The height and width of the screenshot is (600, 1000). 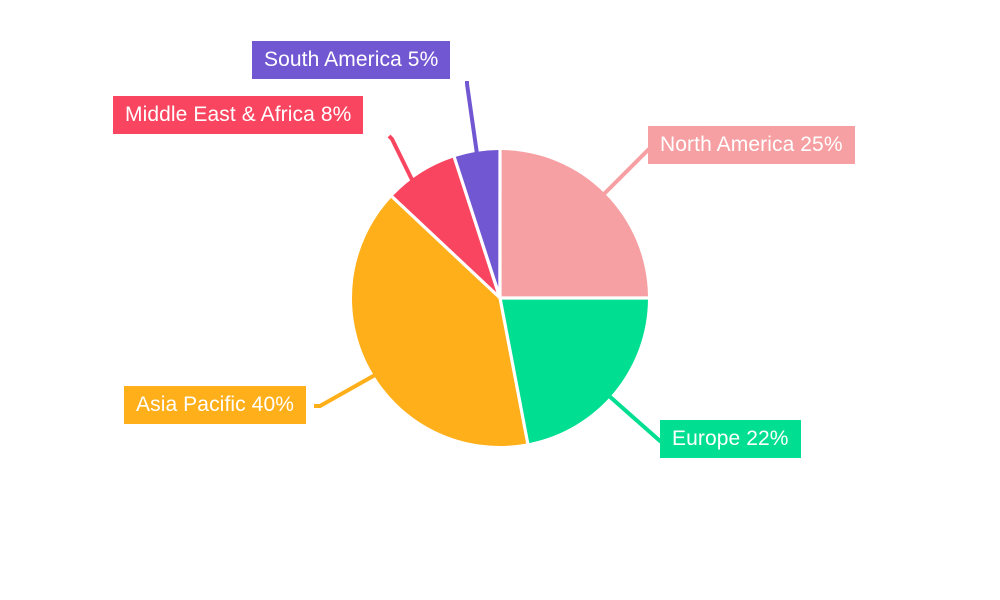 I want to click on leader-line-middle-east-africa, so click(x=404, y=165).